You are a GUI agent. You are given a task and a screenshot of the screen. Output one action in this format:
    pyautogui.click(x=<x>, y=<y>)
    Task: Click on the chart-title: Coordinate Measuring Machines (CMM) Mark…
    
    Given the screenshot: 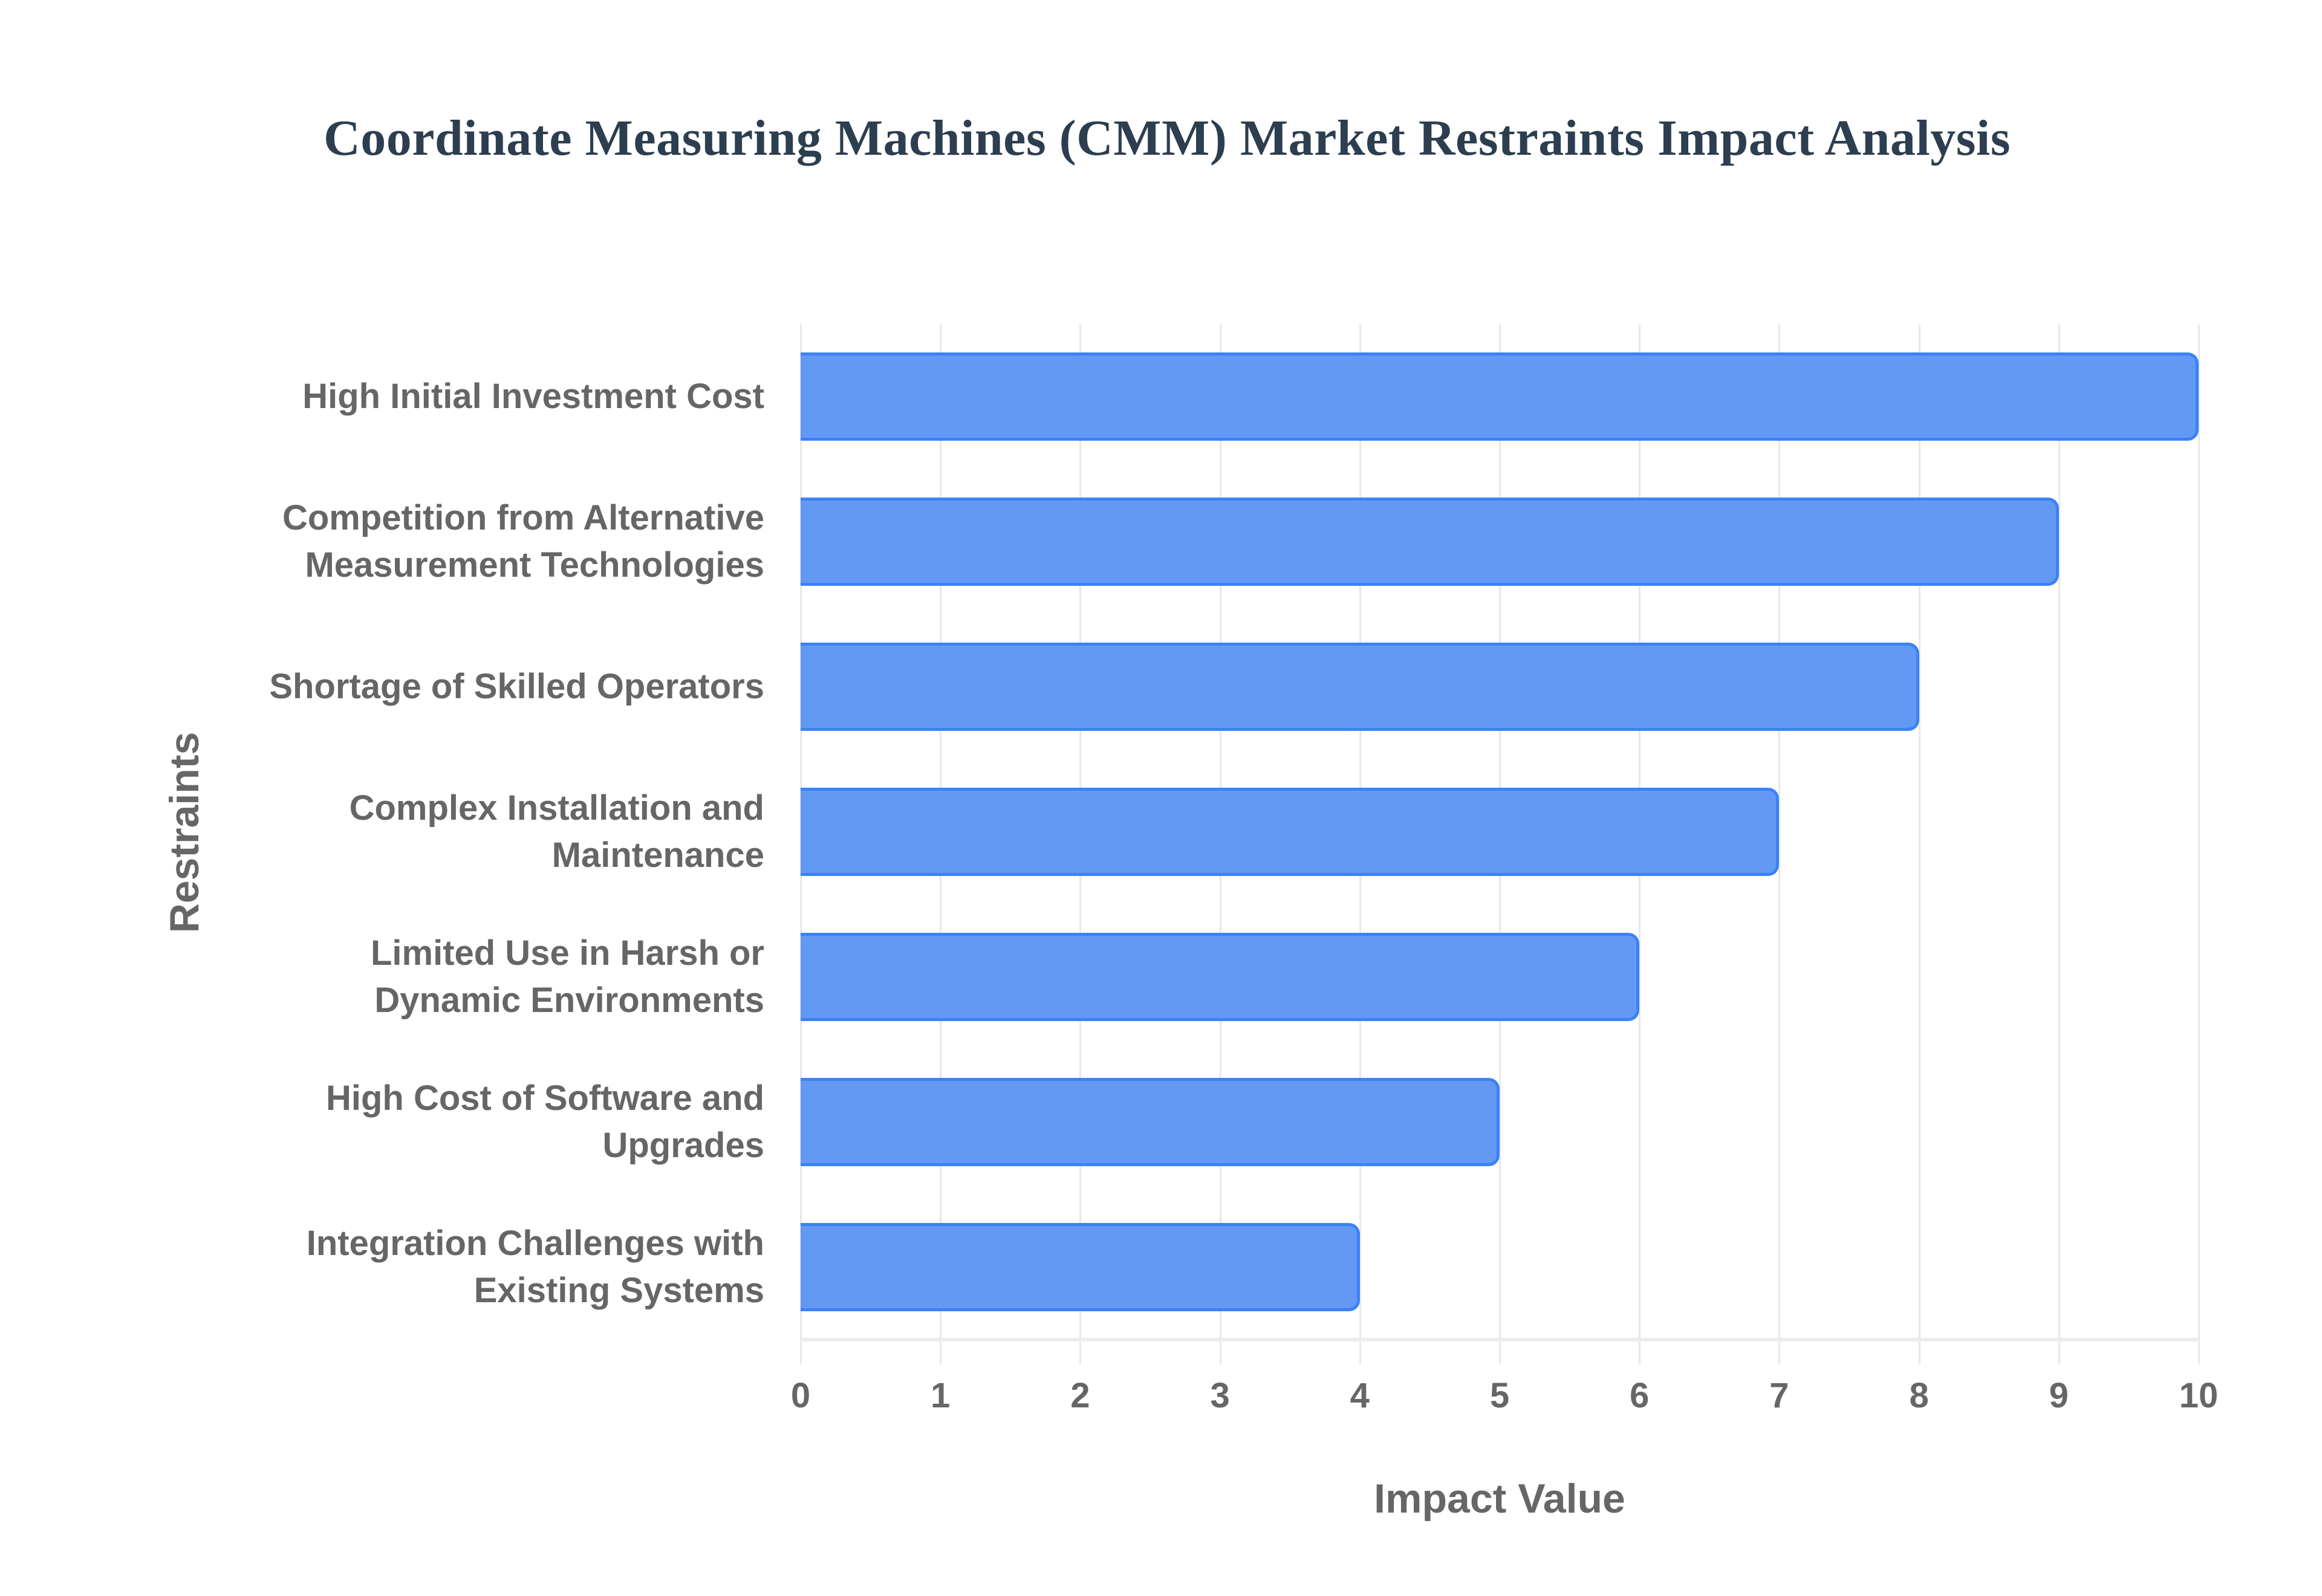 What is the action you would take?
    pyautogui.click(x=1167, y=138)
    